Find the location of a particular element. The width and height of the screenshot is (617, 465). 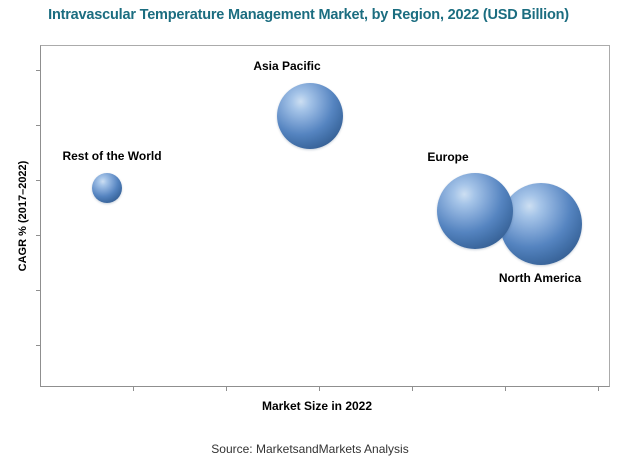

y-axis-title: CAGR % (2017–2022) is located at coordinates (23, 216).